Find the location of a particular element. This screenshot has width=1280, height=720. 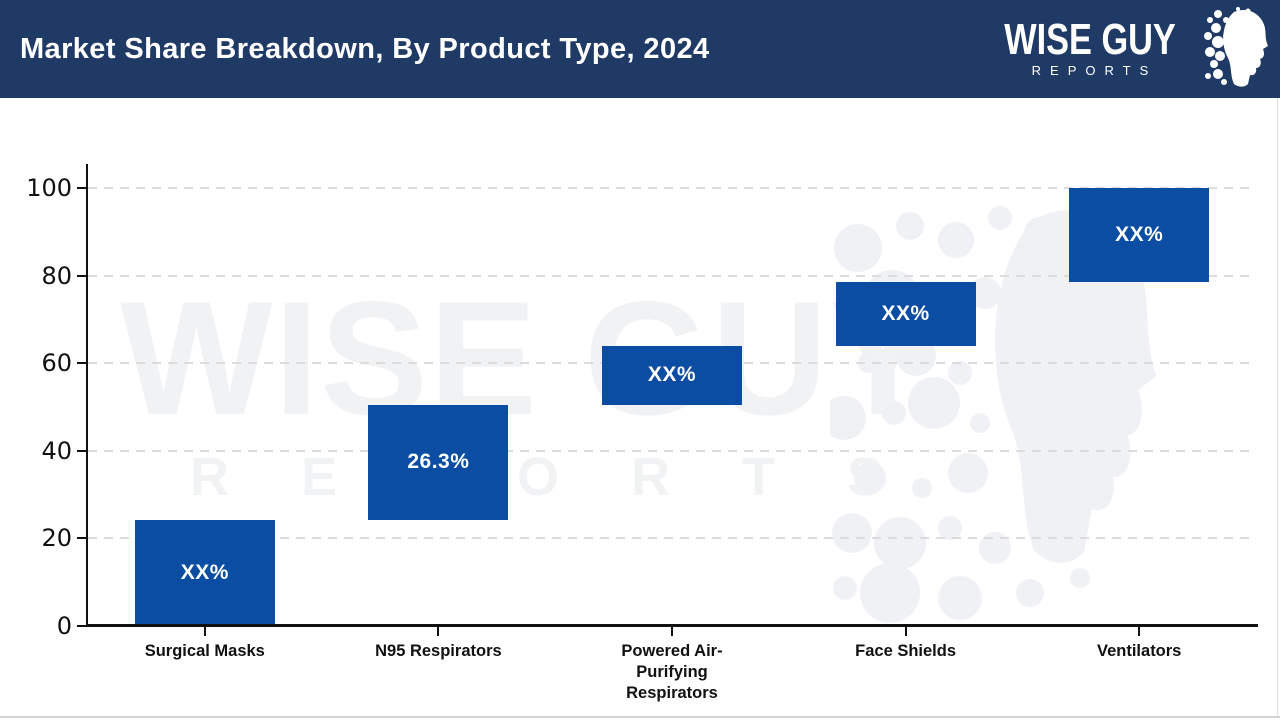

bottom-border-line is located at coordinates (640, 717).